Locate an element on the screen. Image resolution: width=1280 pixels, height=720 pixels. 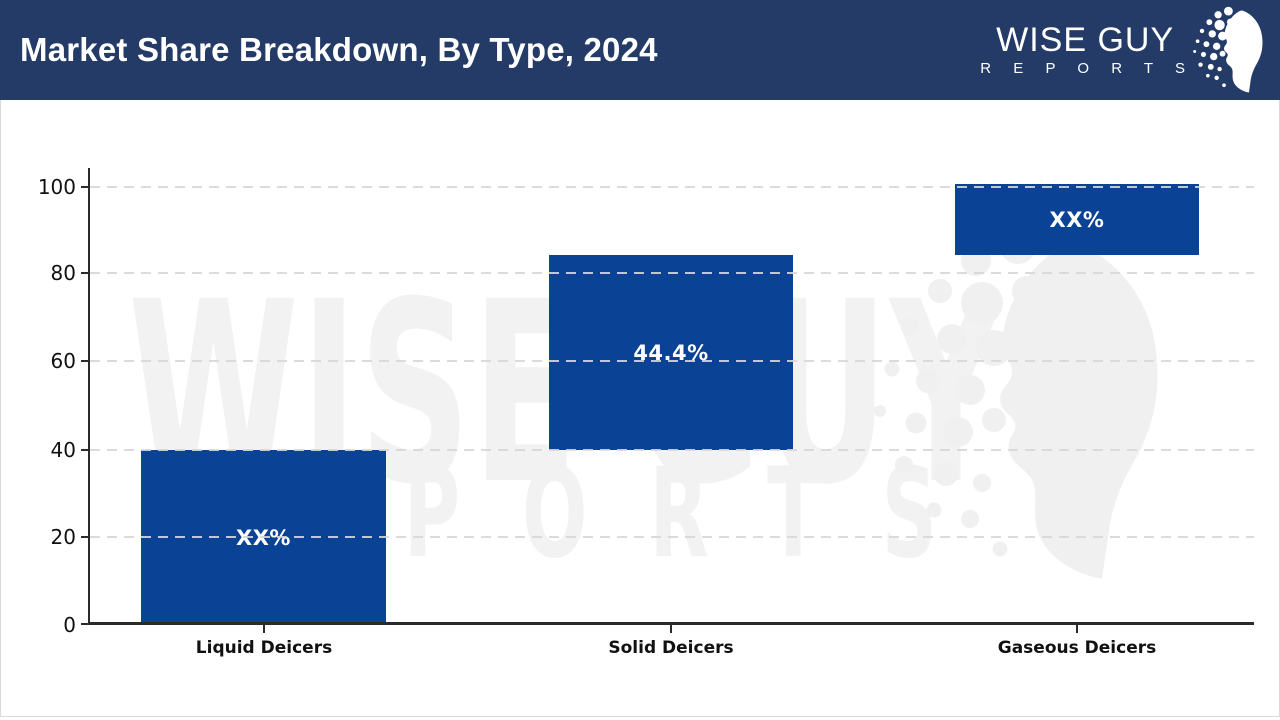
y-tick-20: 20 is located at coordinates (63, 537).